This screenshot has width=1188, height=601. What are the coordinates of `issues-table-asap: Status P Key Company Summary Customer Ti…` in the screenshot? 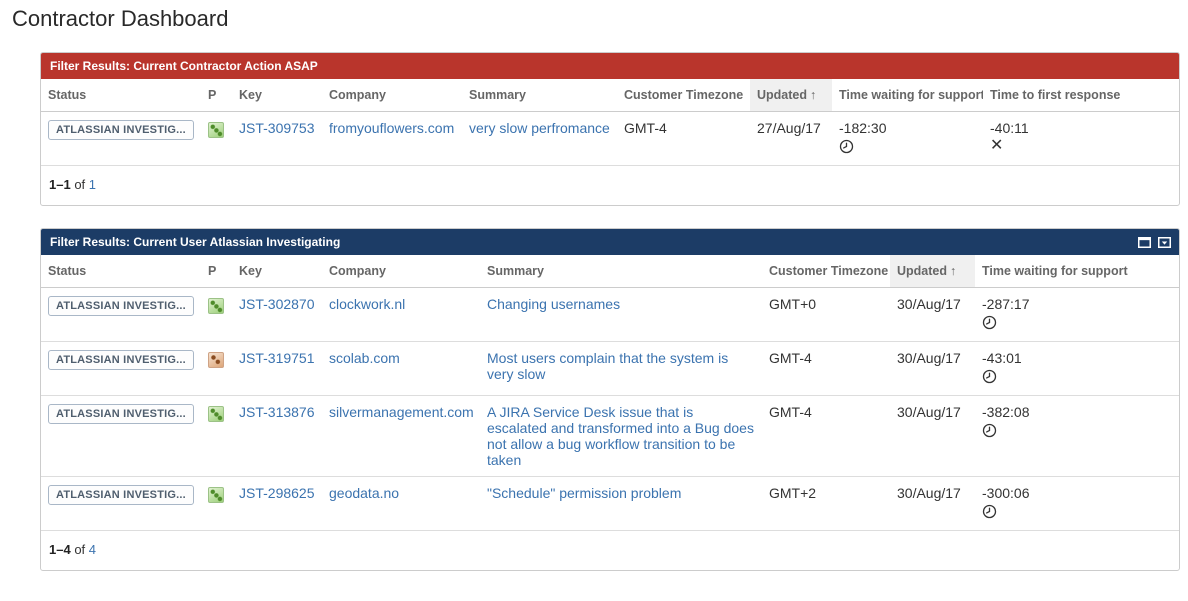 It's located at (610, 122).